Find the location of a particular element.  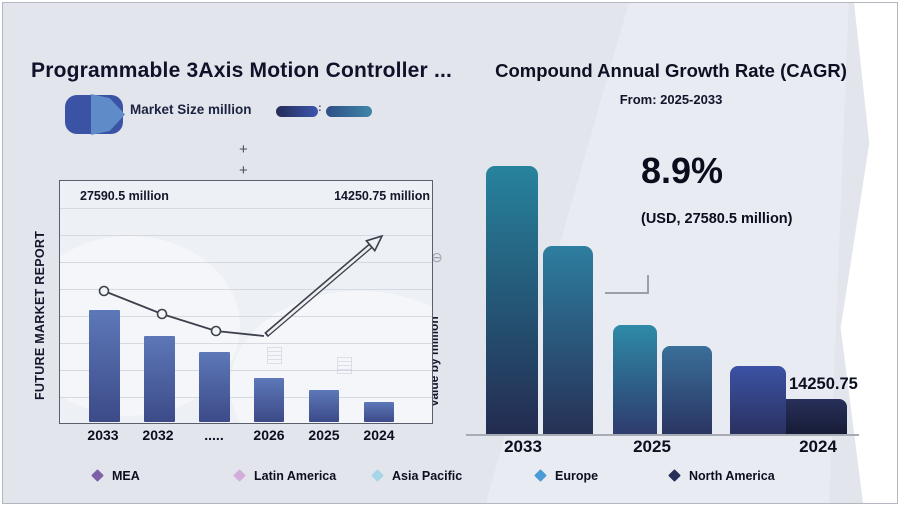

left-axis-label-2024: 2024 is located at coordinates (379, 435).